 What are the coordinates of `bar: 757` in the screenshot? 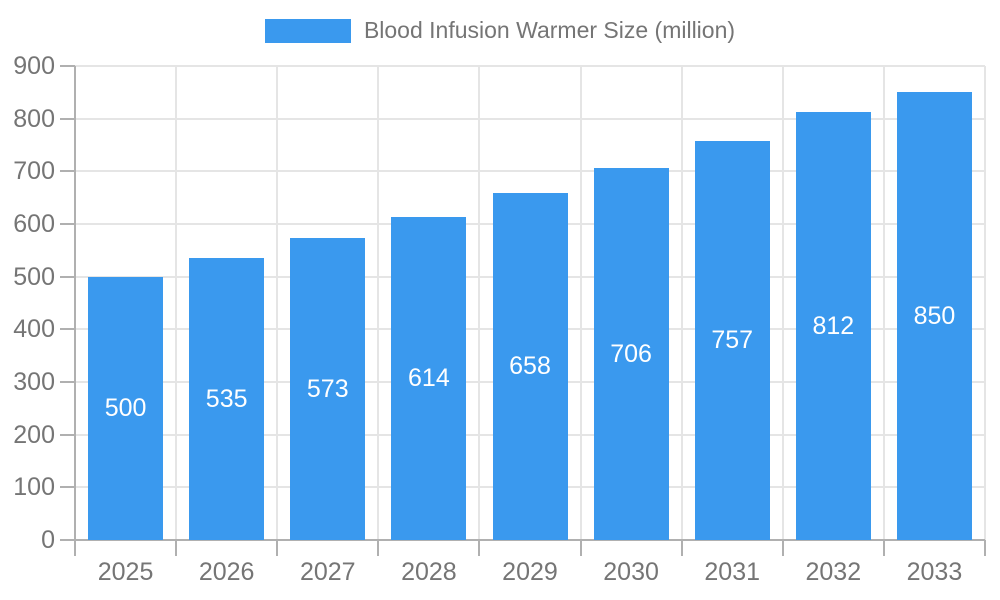 It's located at (732, 340).